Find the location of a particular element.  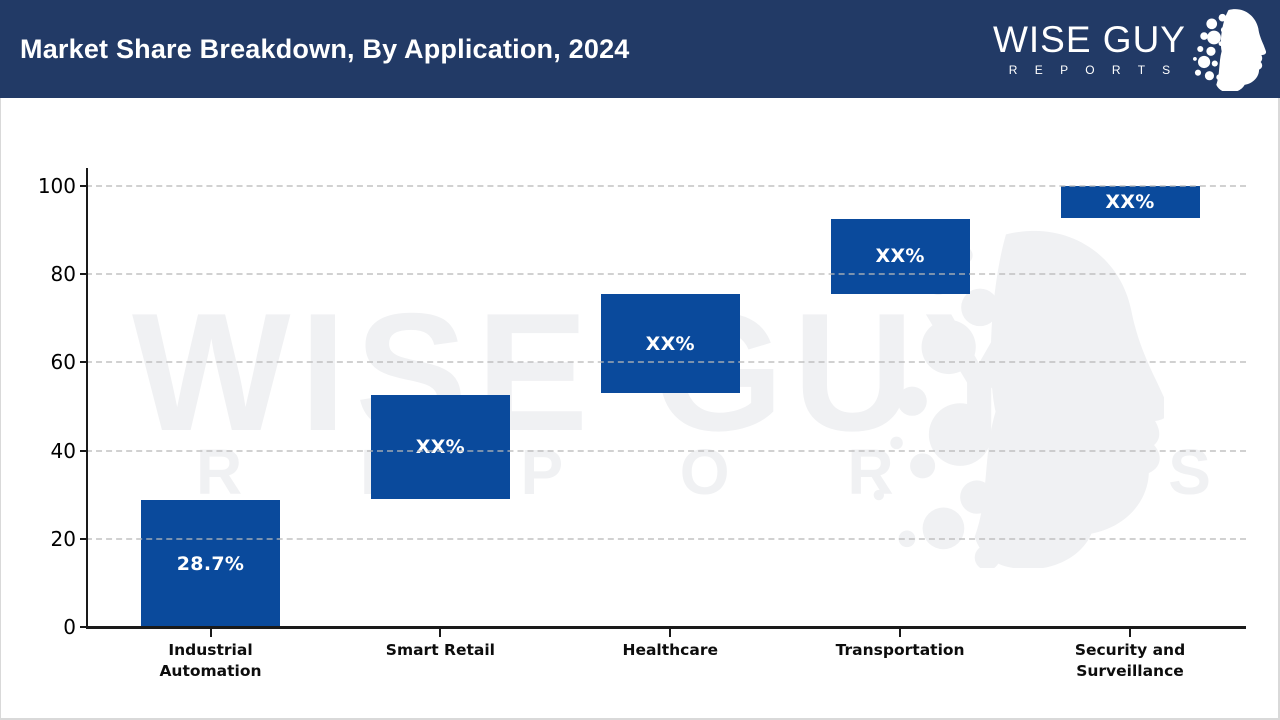

bar-smart-retail: XX% is located at coordinates (440, 447).